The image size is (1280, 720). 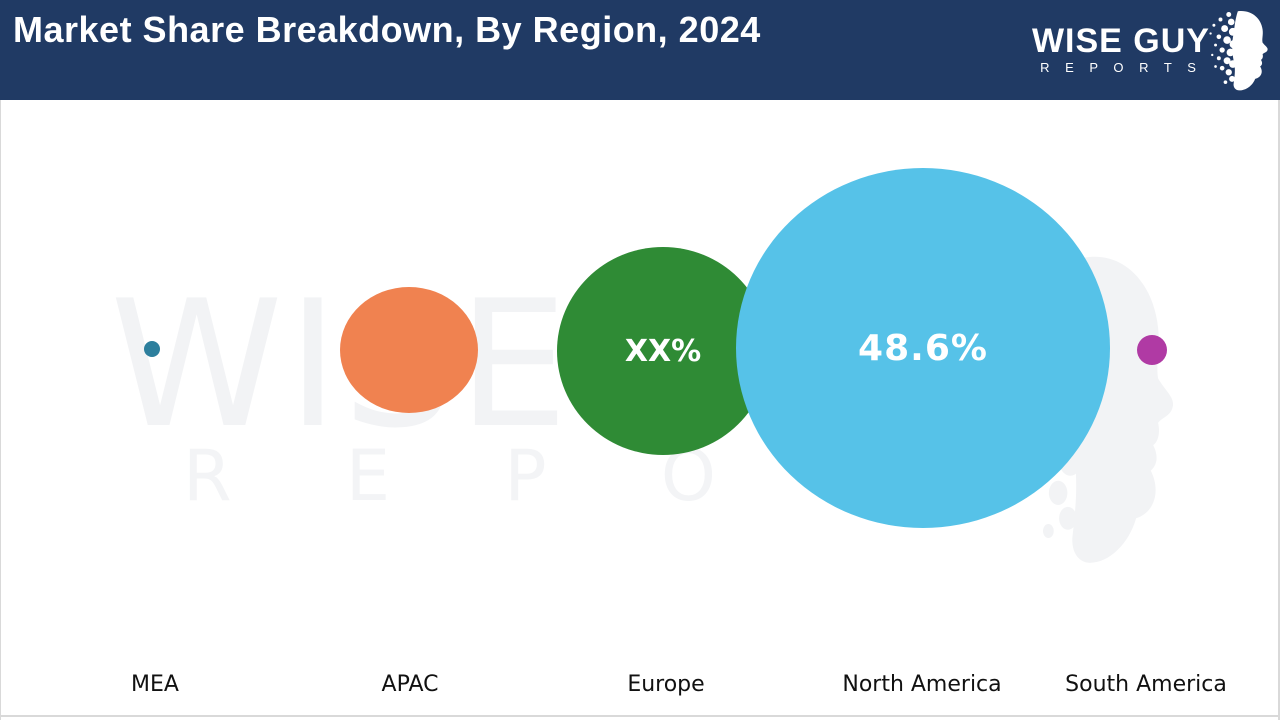 What do you see at coordinates (409, 350) in the screenshot?
I see `bubble-apac` at bounding box center [409, 350].